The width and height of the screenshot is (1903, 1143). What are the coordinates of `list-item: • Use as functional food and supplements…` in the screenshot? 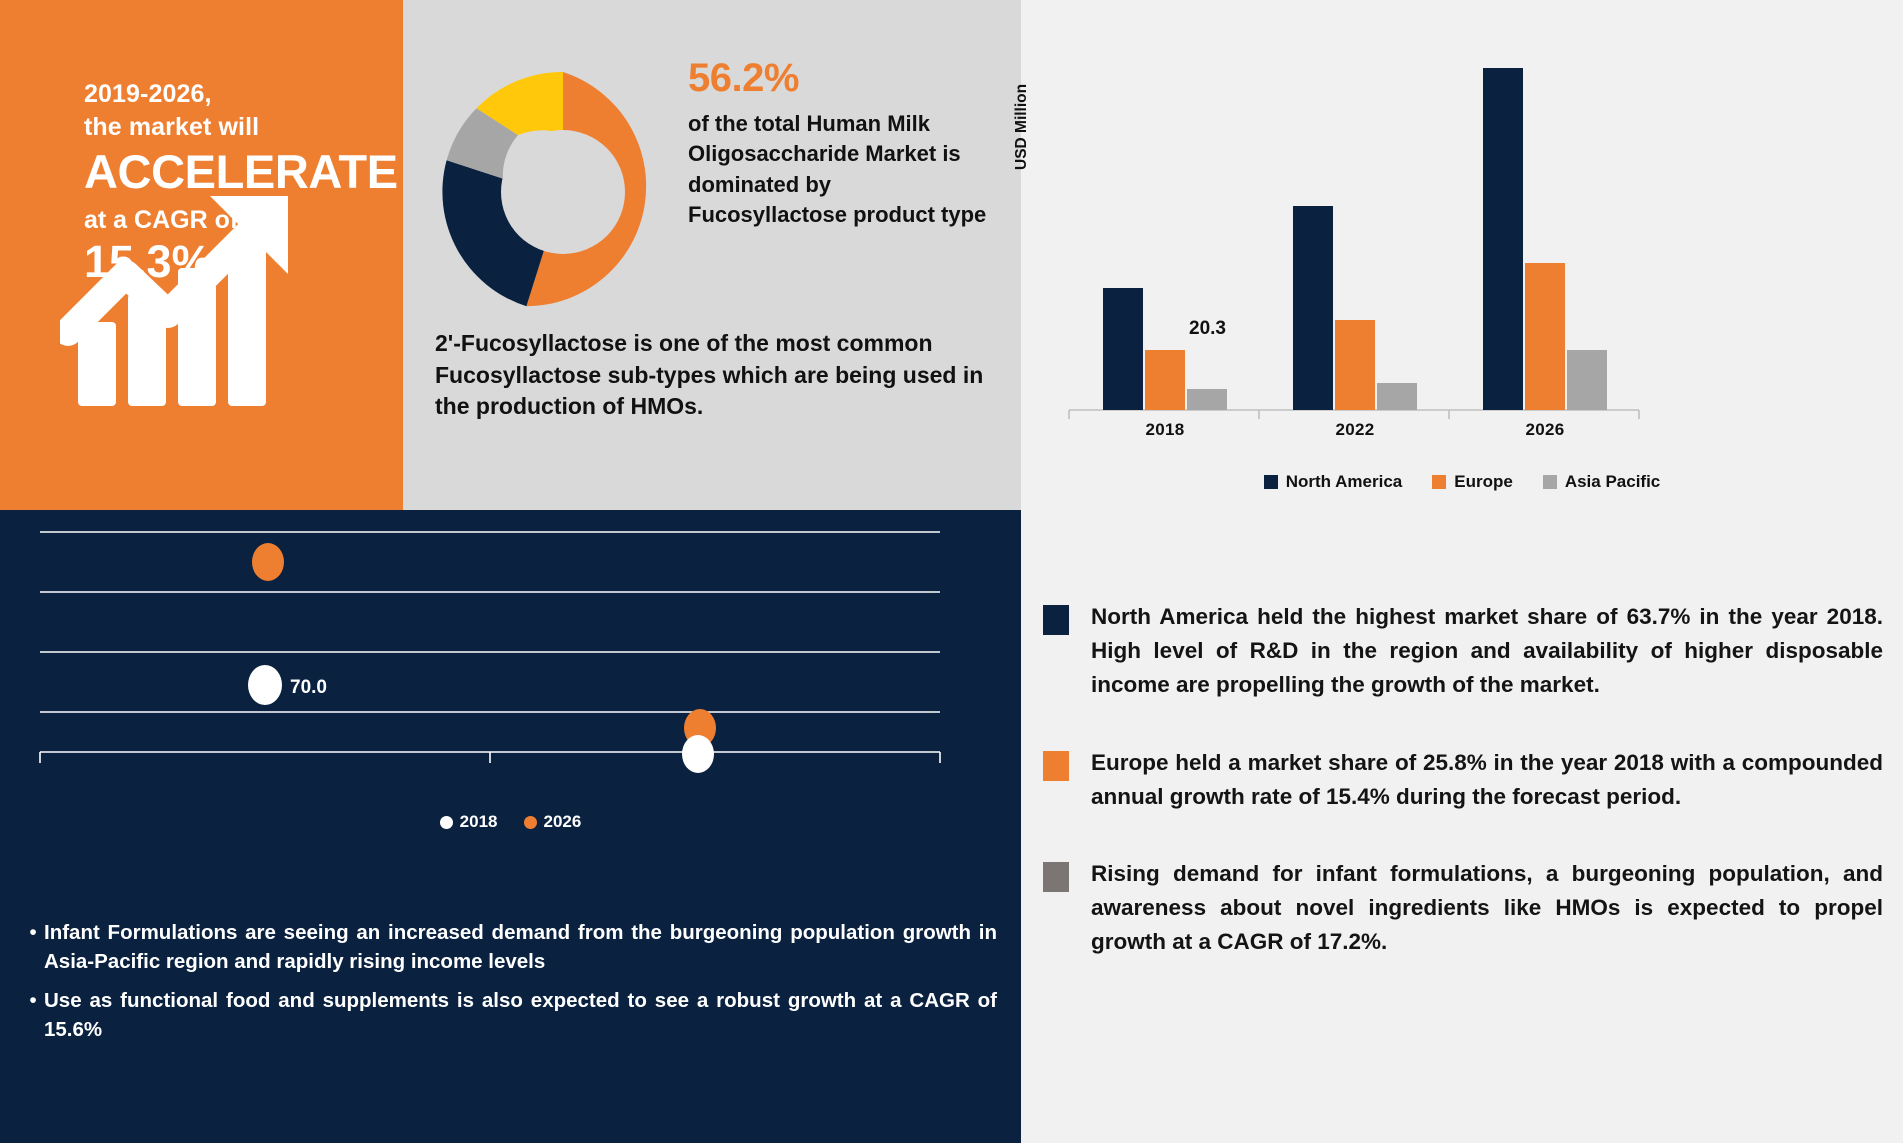 It's located at (509, 1015).